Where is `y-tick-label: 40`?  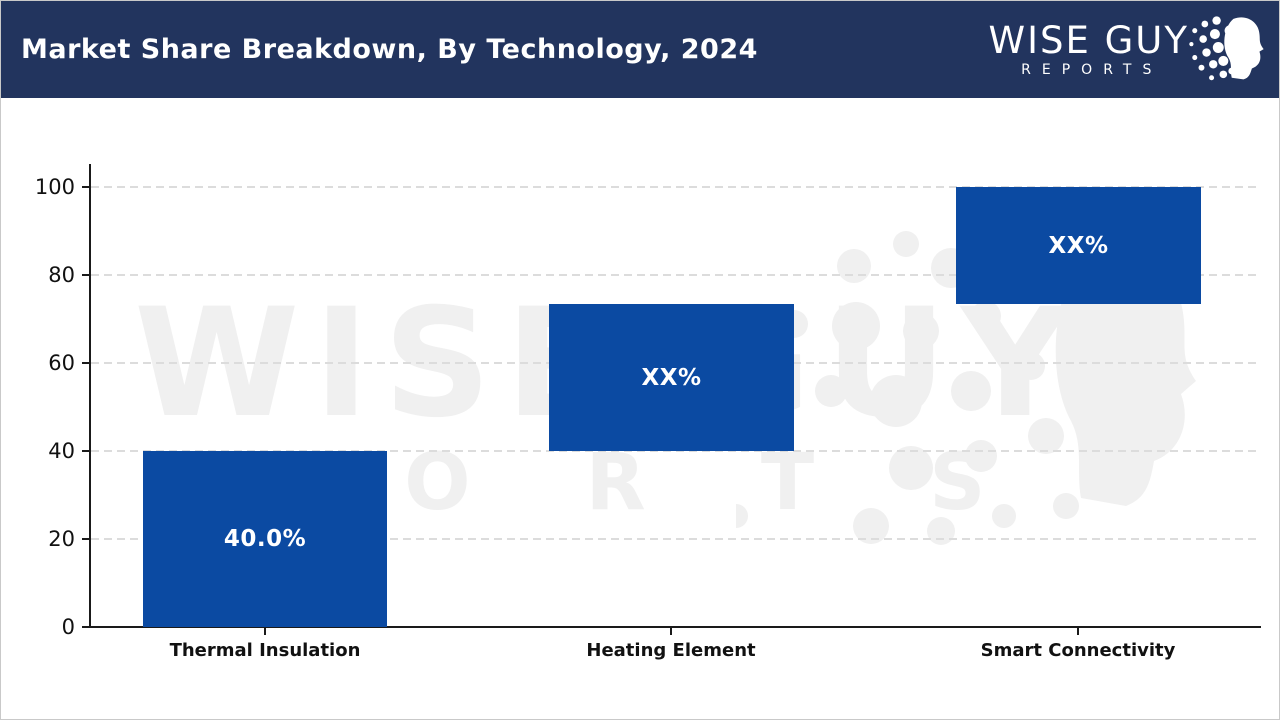 y-tick-label: 40 is located at coordinates (61, 451).